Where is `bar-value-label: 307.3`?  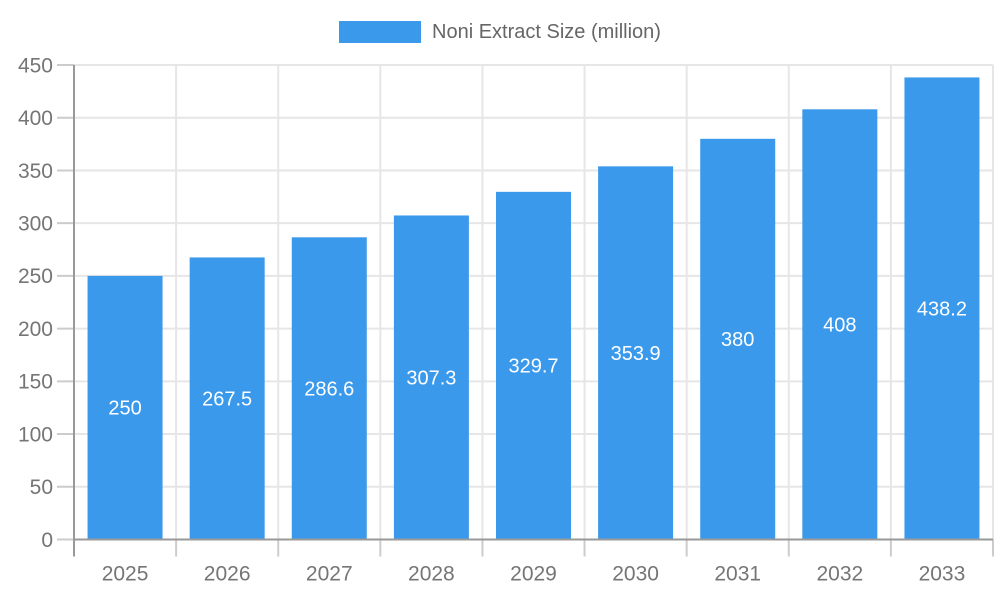 bar-value-label: 307.3 is located at coordinates (431, 378).